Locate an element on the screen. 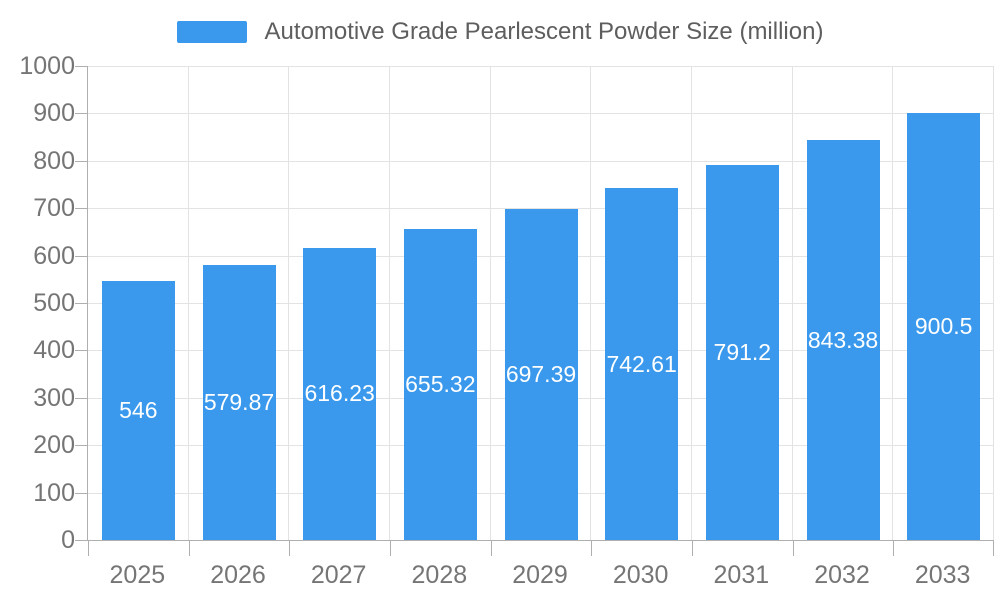 This screenshot has width=1000, height=600. bar-2025: 546 is located at coordinates (138, 410).